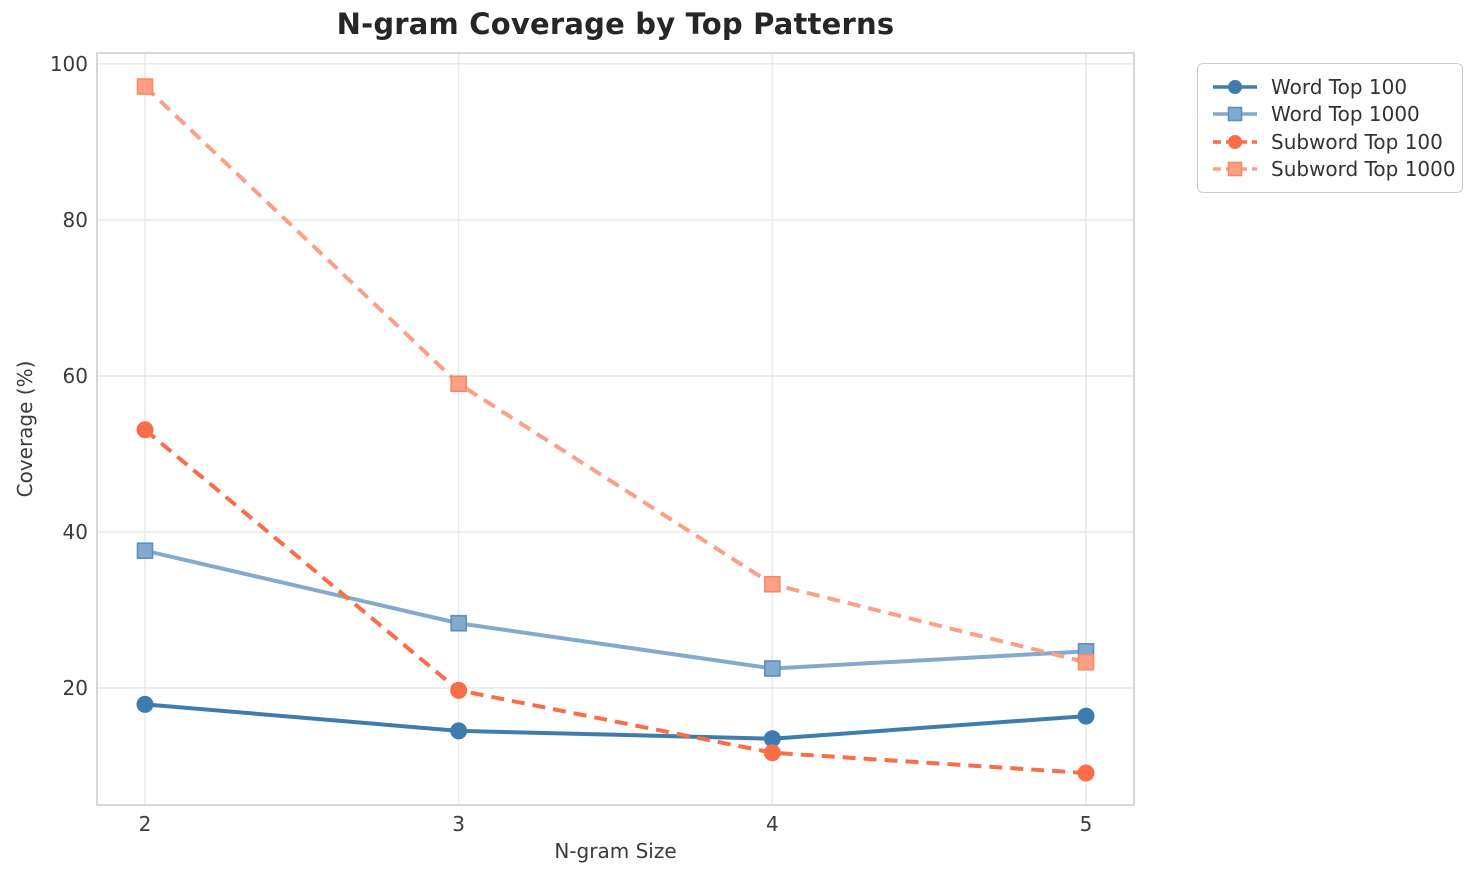 This screenshot has height=885, width=1478. What do you see at coordinates (1345, 114) in the screenshot?
I see `legend-label: Word Top 1000` at bounding box center [1345, 114].